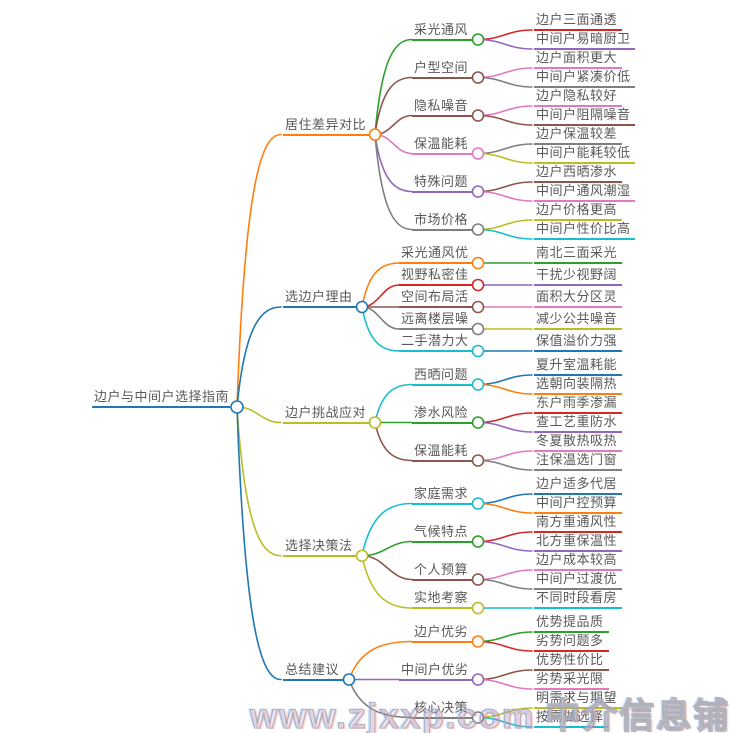  I want to click on leaf-node-label-0-2-1: 中间户阻隔噪音, so click(584, 116).